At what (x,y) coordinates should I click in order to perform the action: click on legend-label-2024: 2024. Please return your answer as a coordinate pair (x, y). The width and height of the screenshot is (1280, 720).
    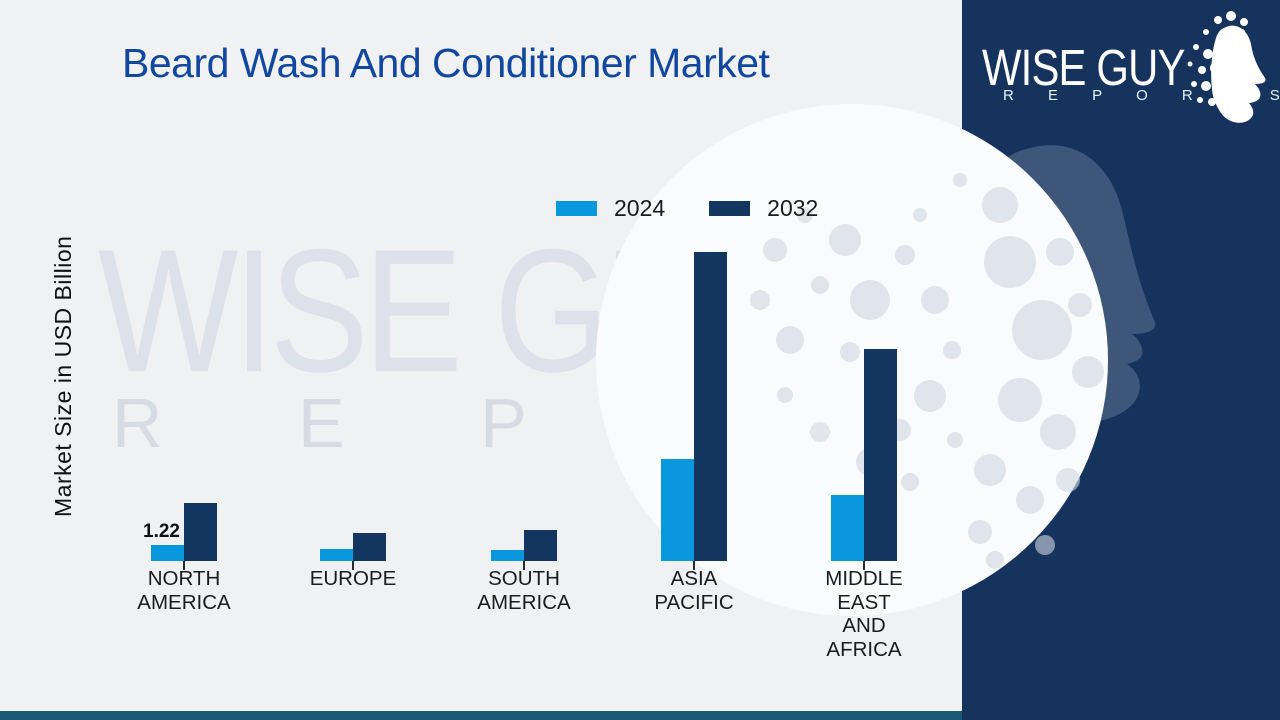
    Looking at the image, I should click on (640, 208).